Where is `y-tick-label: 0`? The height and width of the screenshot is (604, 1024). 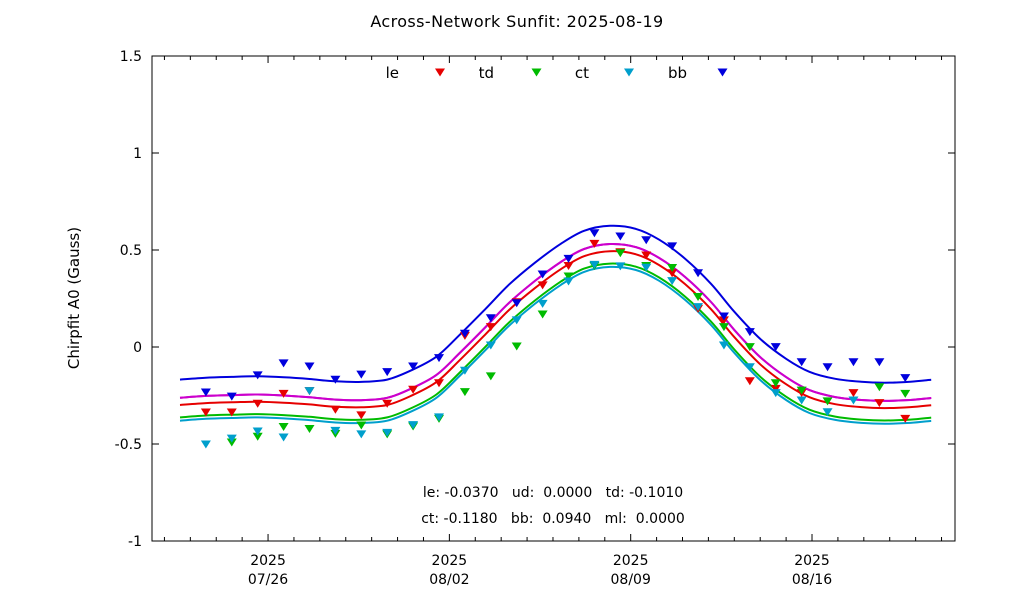
y-tick-label: 0 is located at coordinates (137, 348).